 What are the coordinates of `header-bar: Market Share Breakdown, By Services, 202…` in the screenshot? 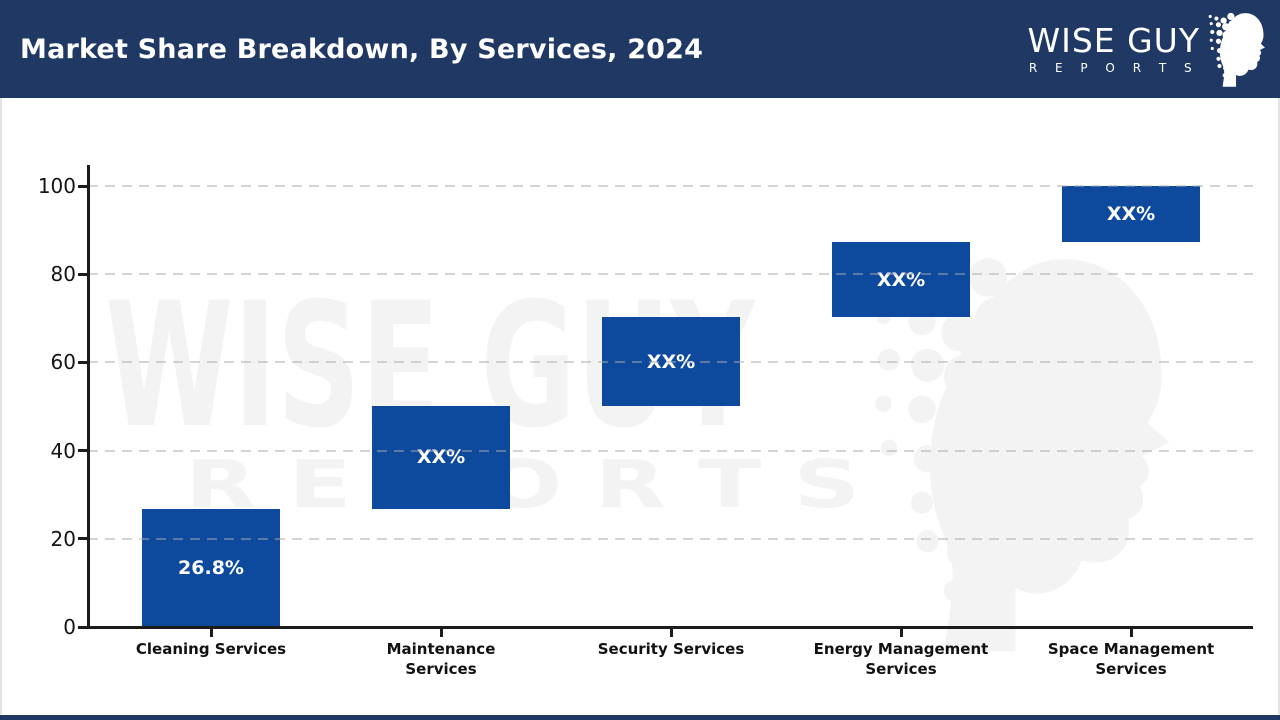 It's located at (640, 49).